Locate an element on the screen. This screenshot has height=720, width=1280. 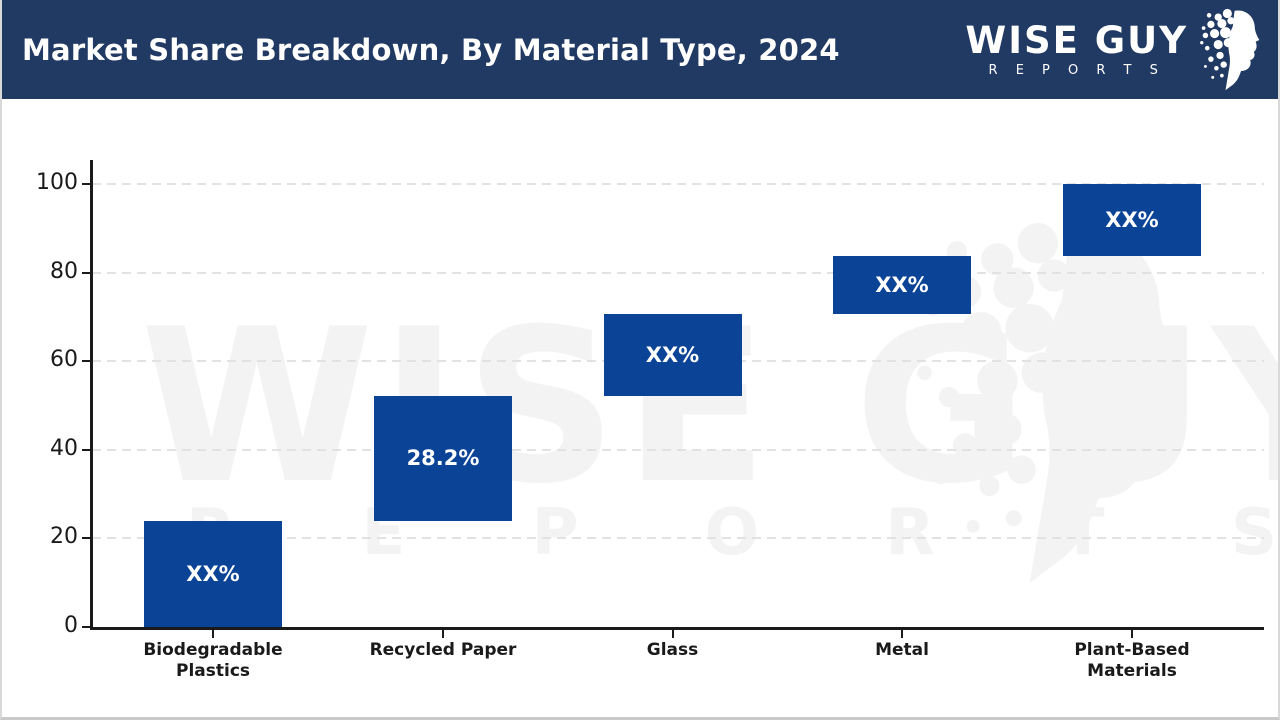
y-tick-label: 100 is located at coordinates (57, 183).